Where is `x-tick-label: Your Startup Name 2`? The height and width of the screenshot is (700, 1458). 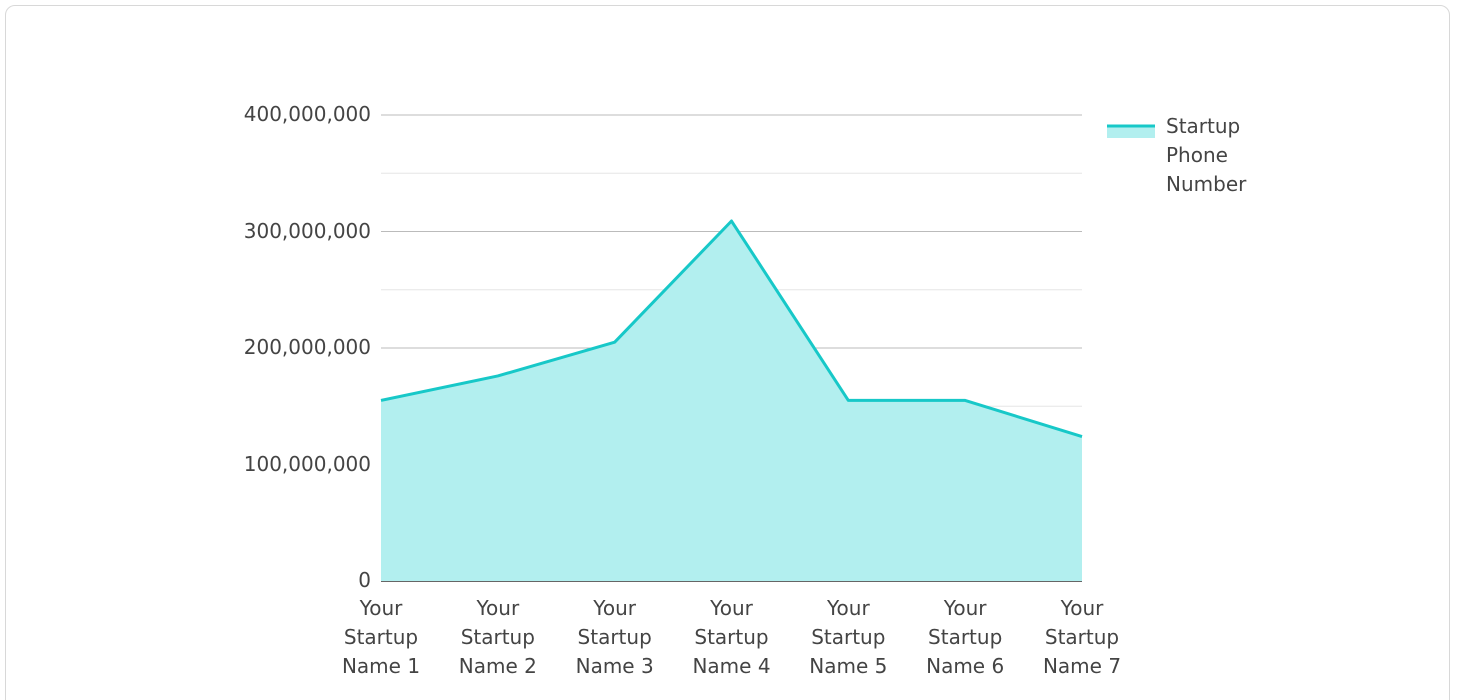 x-tick-label: Your Startup Name 2 is located at coordinates (497, 637).